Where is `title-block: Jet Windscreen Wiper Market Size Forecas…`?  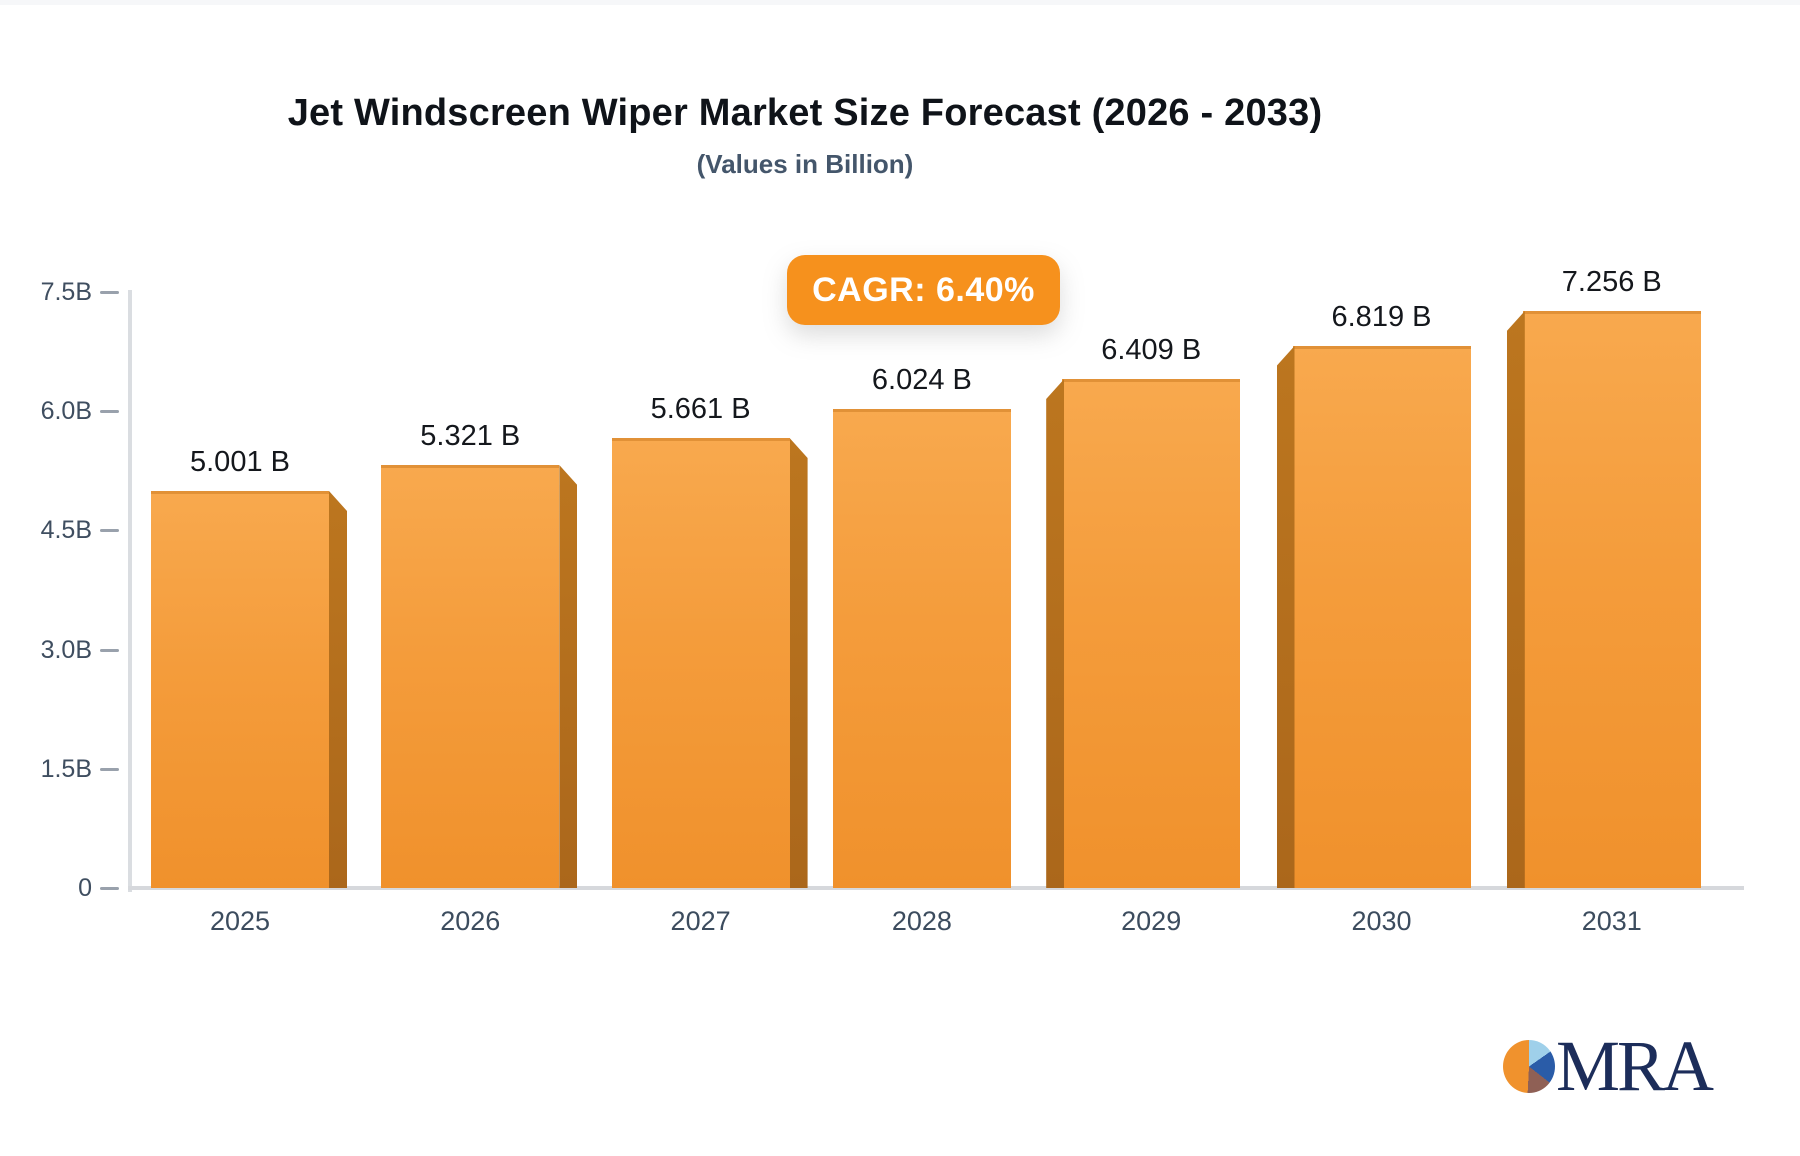
title-block: Jet Windscreen Wiper Market Size Forecas… is located at coordinates (805, 136).